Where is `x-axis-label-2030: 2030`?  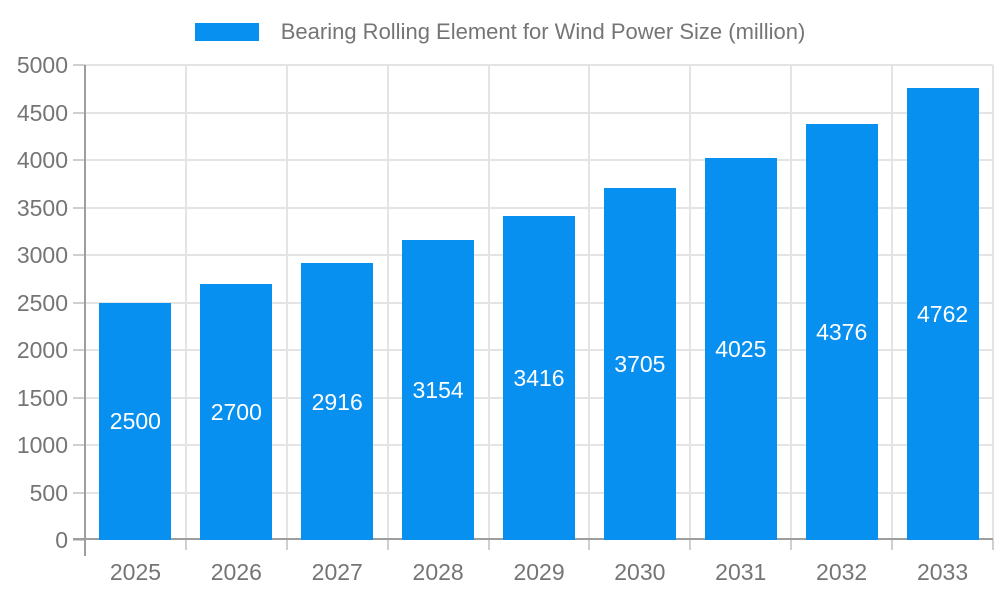
x-axis-label-2030: 2030 is located at coordinates (640, 572).